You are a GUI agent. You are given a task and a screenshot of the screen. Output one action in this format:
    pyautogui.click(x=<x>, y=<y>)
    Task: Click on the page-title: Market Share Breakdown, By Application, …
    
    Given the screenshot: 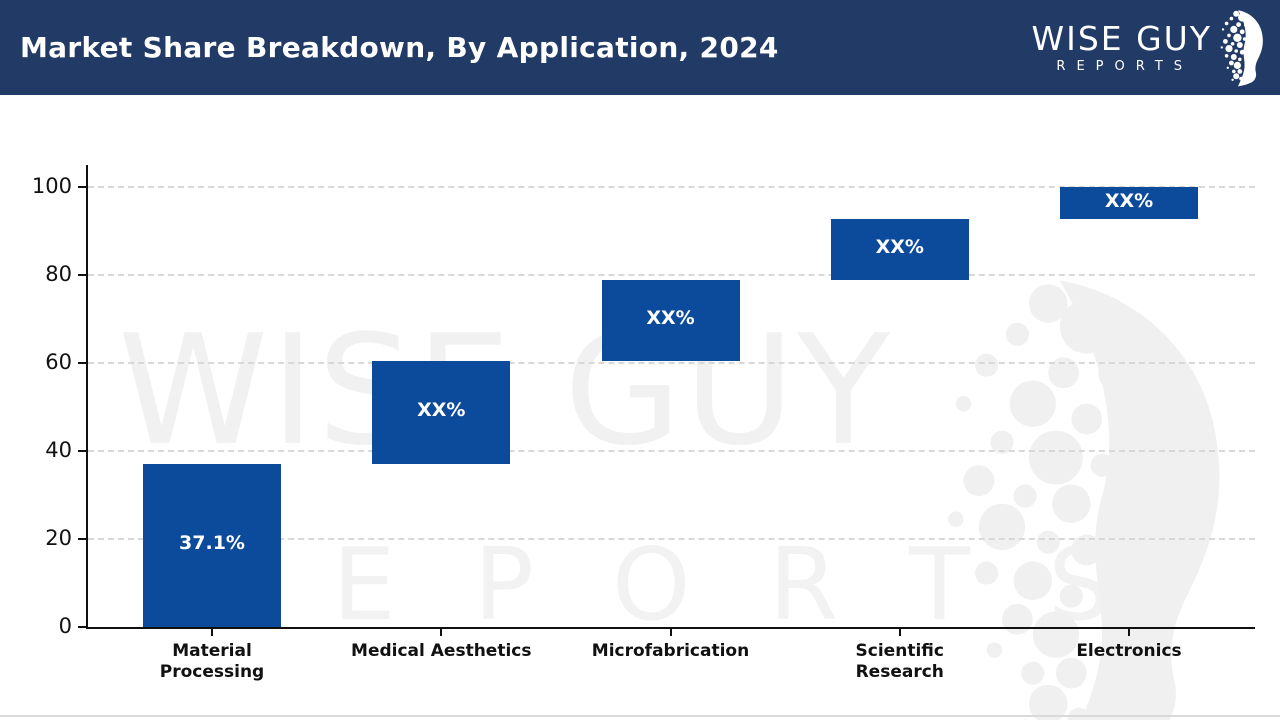 What is the action you would take?
    pyautogui.click(x=399, y=47)
    